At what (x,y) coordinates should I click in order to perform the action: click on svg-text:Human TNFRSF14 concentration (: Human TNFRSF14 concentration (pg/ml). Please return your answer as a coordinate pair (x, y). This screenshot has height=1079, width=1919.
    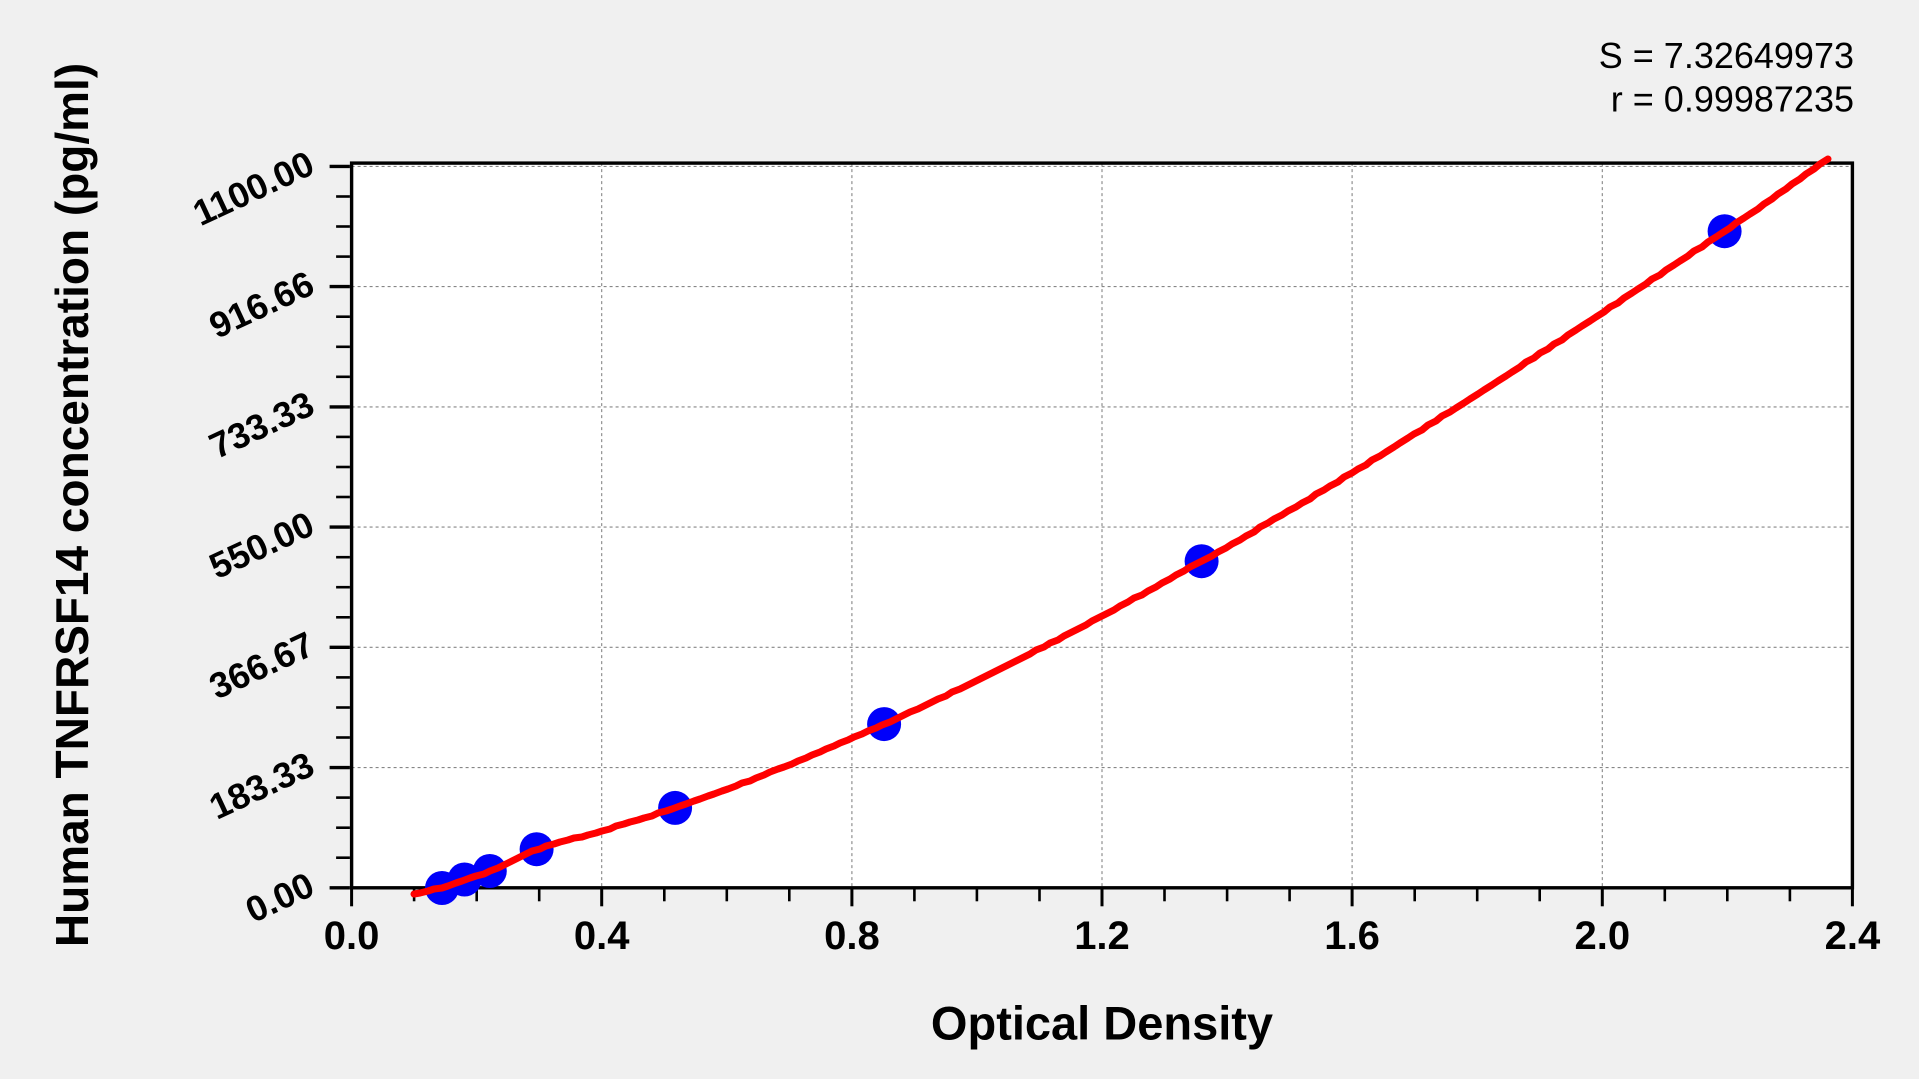
    Looking at the image, I should click on (72, 505).